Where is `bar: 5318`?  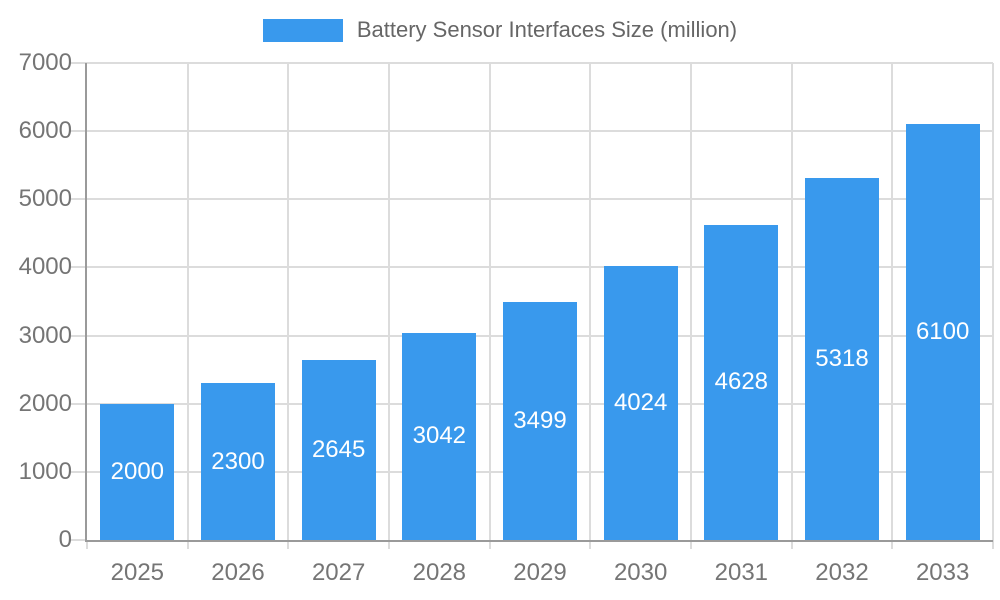 bar: 5318 is located at coordinates (842, 358).